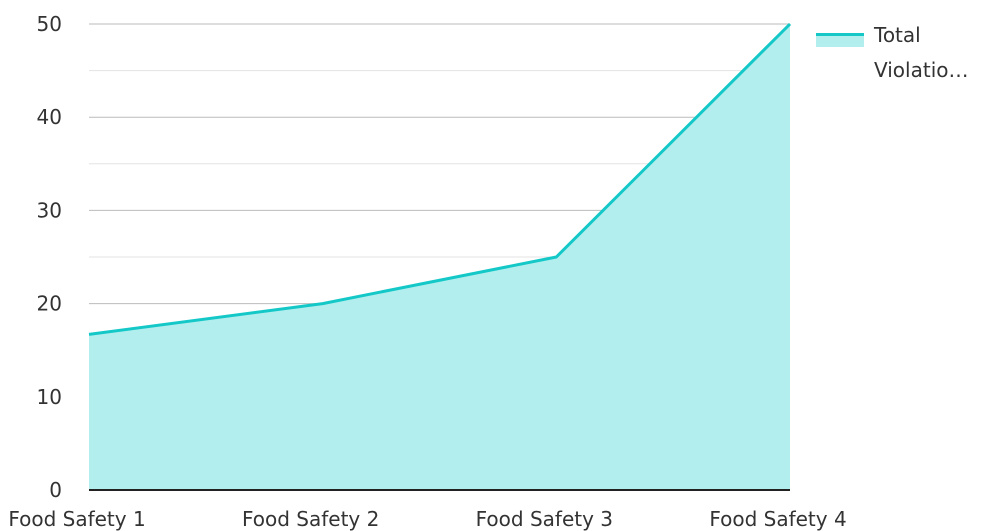 This screenshot has width=982, height=531. What do you see at coordinates (55, 490) in the screenshot?
I see `y-tick-label: 0` at bounding box center [55, 490].